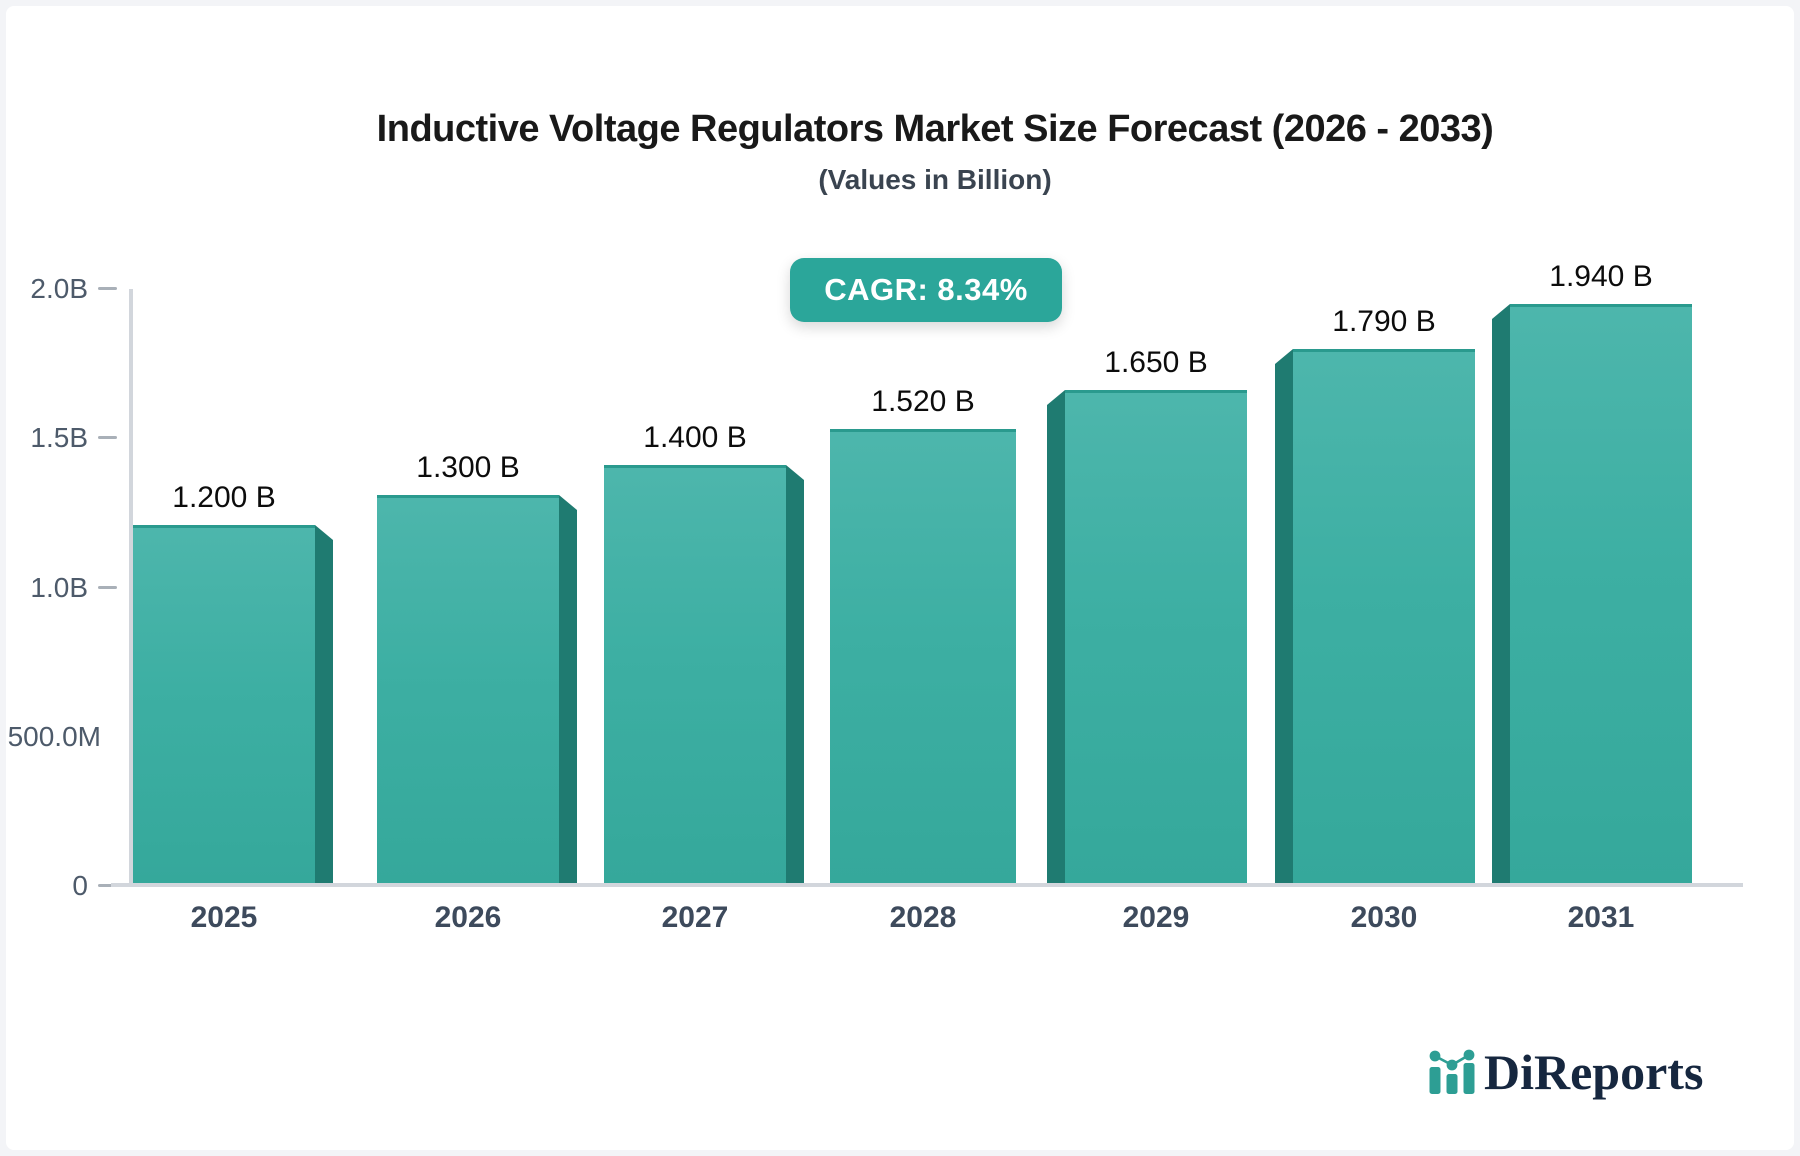 This screenshot has width=1800, height=1156. Describe the element at coordinates (80, 885) in the screenshot. I see `y-tick-label: 0` at that location.